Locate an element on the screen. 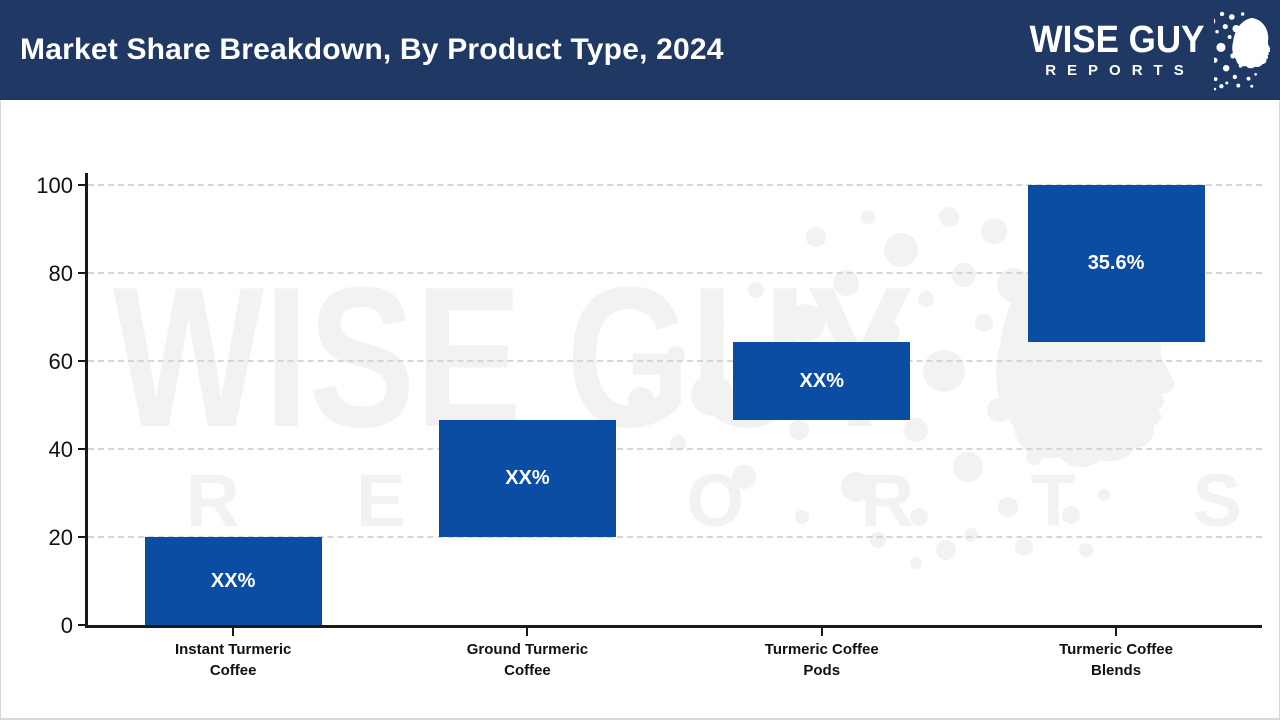  bar-value-label-3: XX% is located at coordinates (821, 380).